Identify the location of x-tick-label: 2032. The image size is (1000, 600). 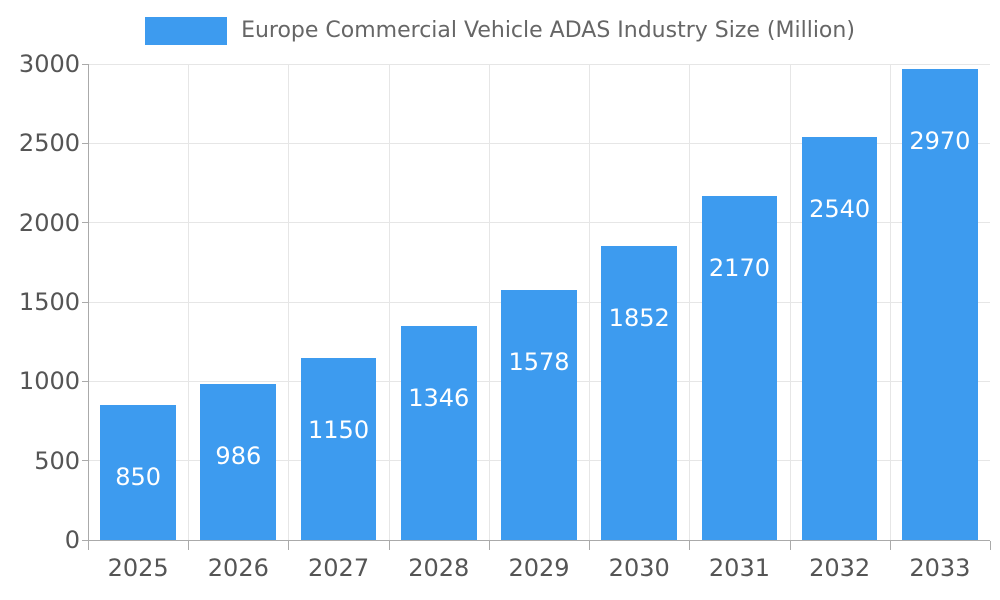
(840, 568).